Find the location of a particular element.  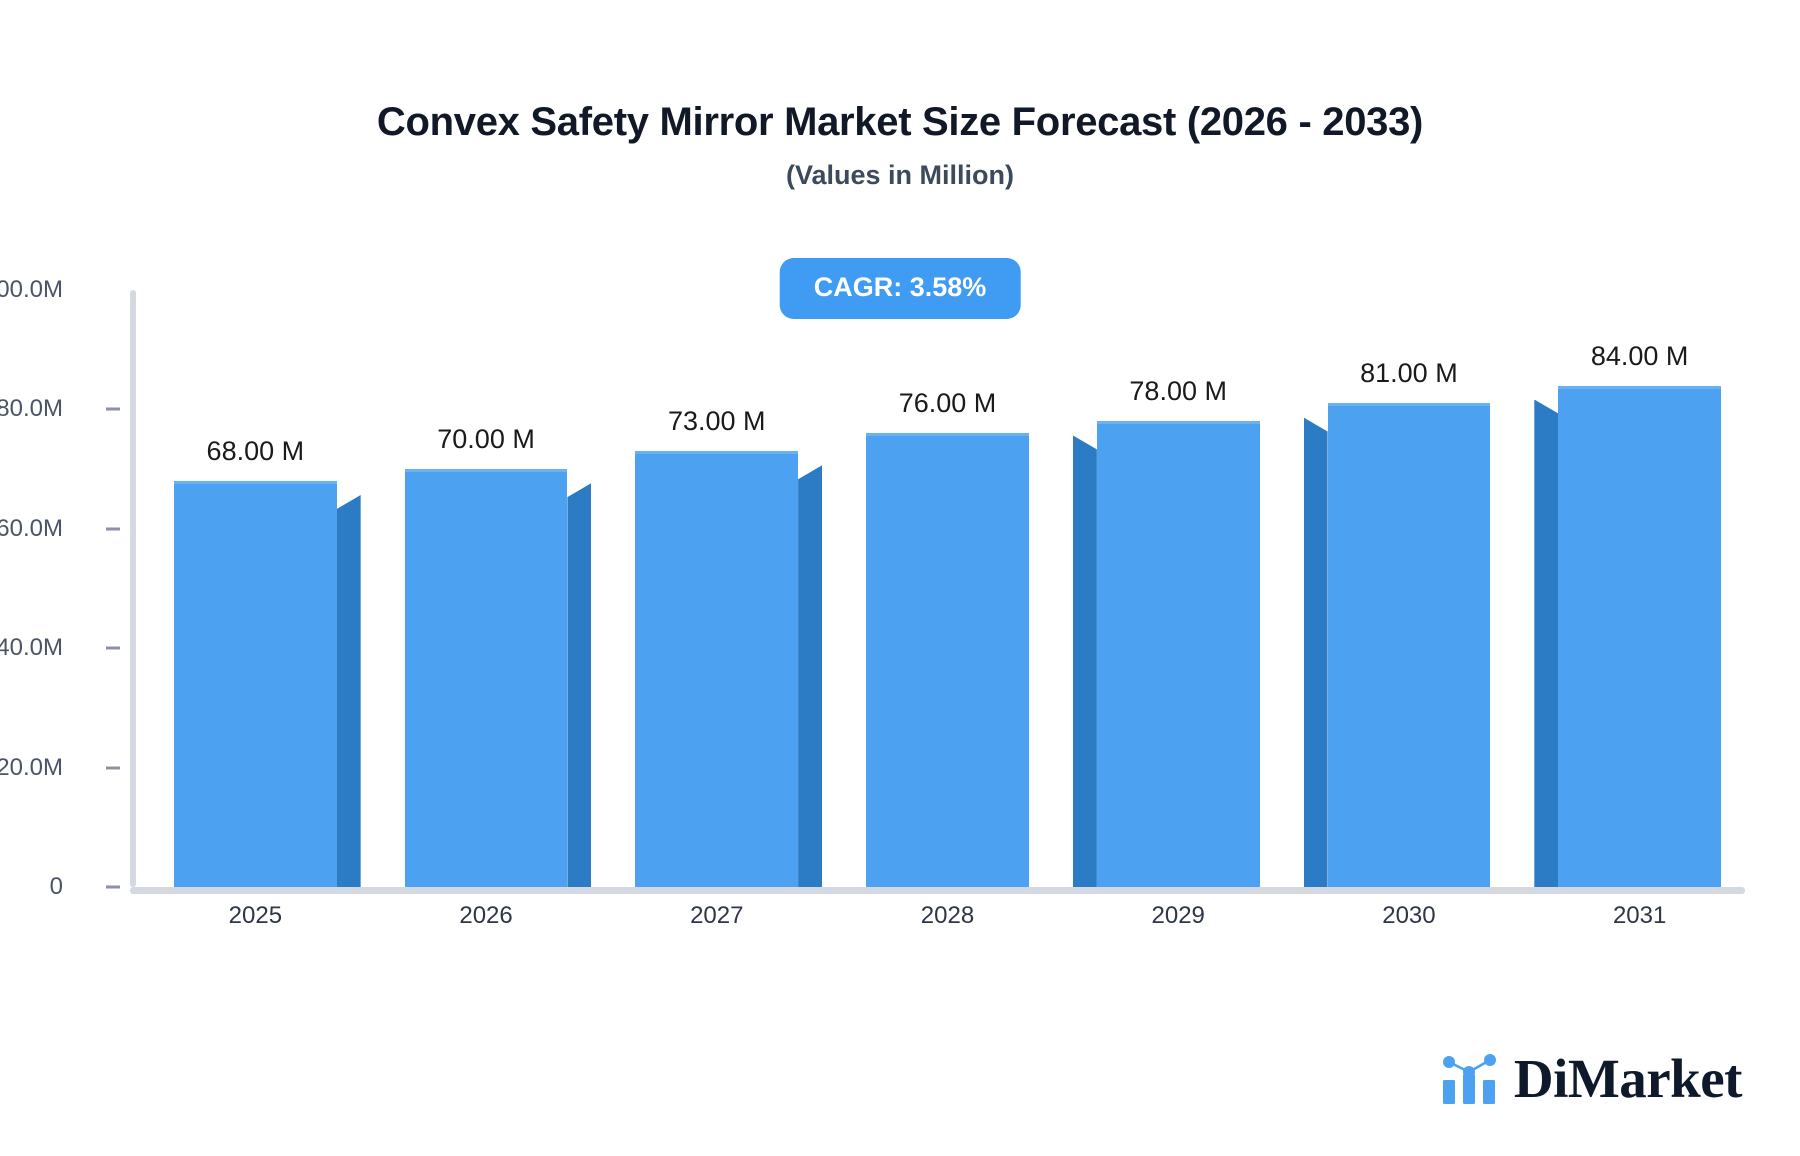

bar-2031: 84.00 M is located at coordinates (1627, 614).